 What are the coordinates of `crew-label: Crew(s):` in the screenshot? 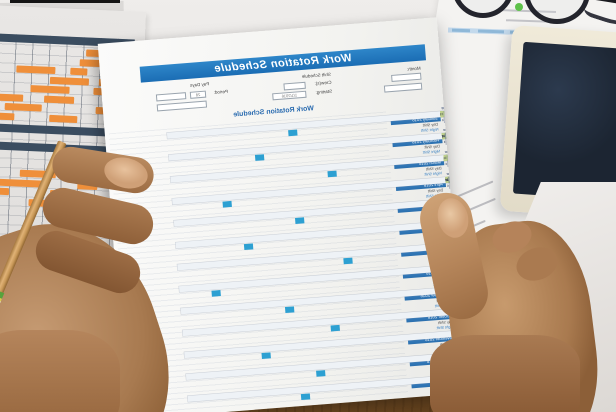 It's located at (323, 83).